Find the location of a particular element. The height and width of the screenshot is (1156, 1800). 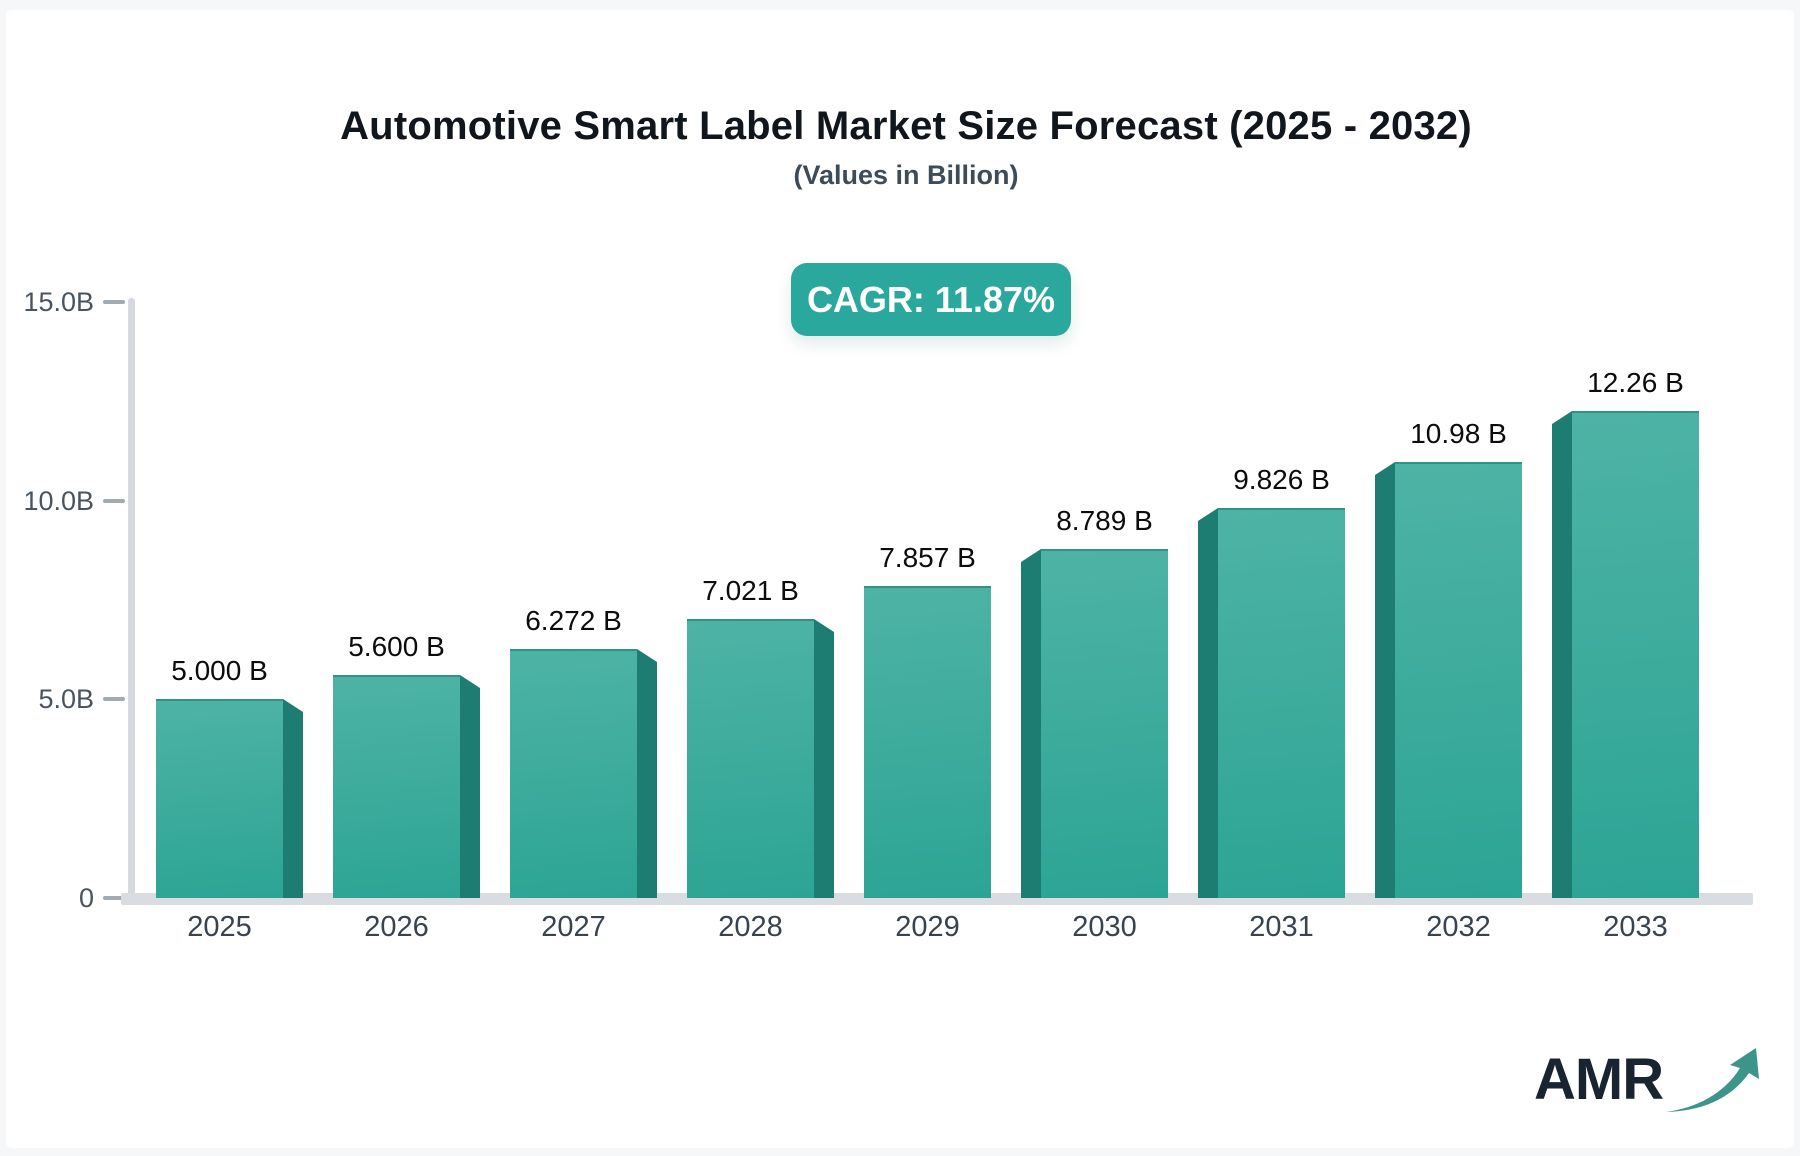

bar-side-2025 is located at coordinates (293, 798).